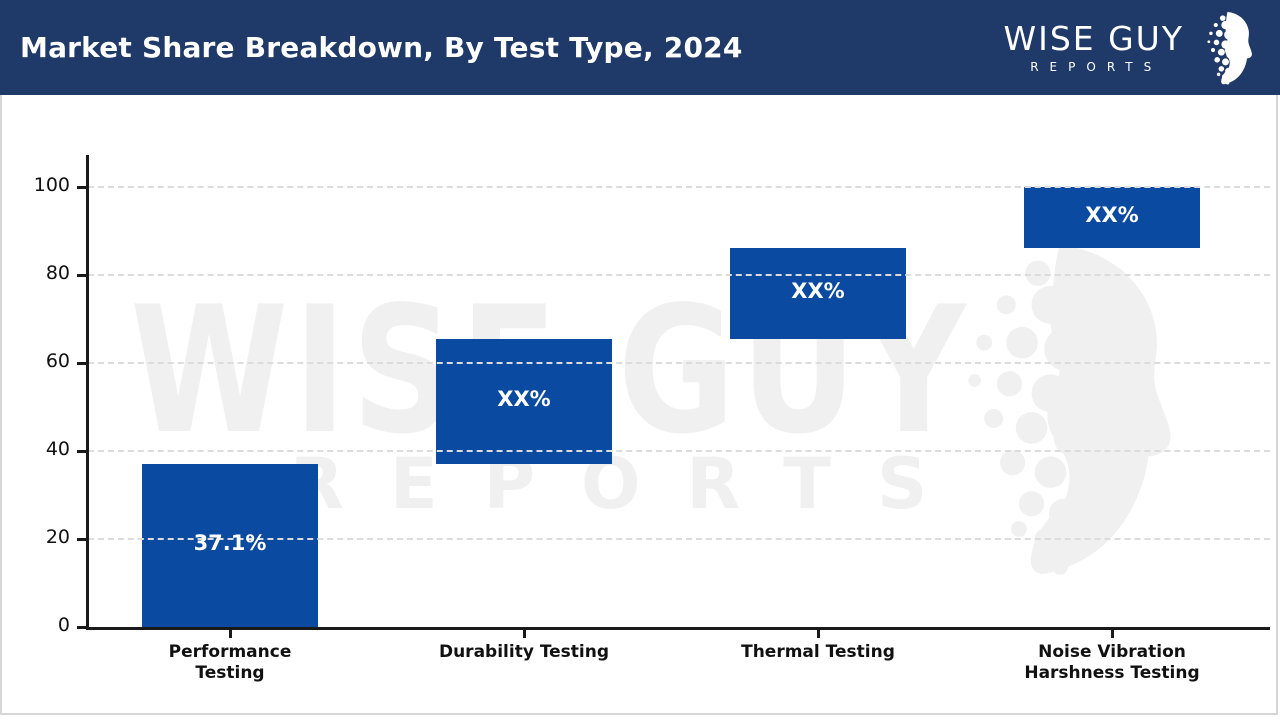 This screenshot has height=720, width=1280. Describe the element at coordinates (63, 625) in the screenshot. I see `y-tick-label: 0` at that location.